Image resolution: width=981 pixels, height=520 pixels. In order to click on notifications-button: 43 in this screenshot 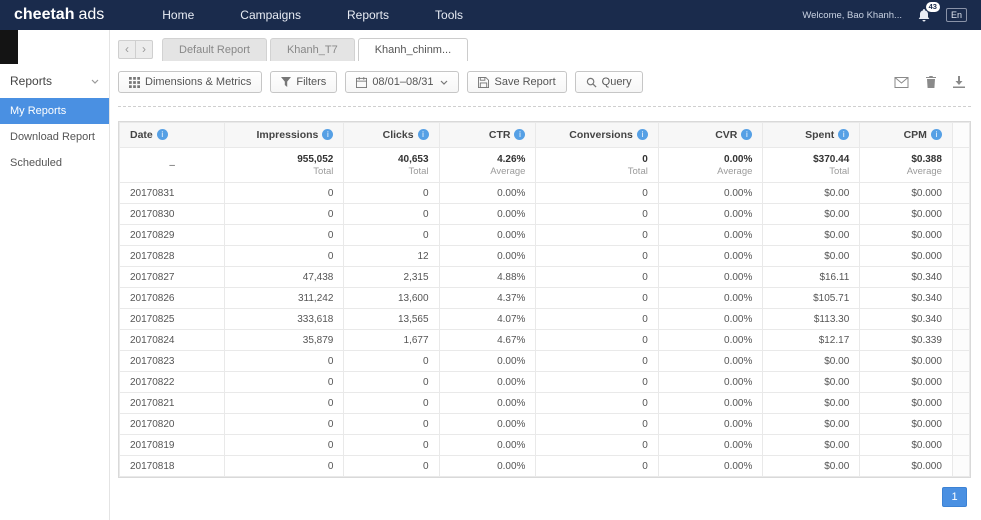, I will do `click(928, 12)`.